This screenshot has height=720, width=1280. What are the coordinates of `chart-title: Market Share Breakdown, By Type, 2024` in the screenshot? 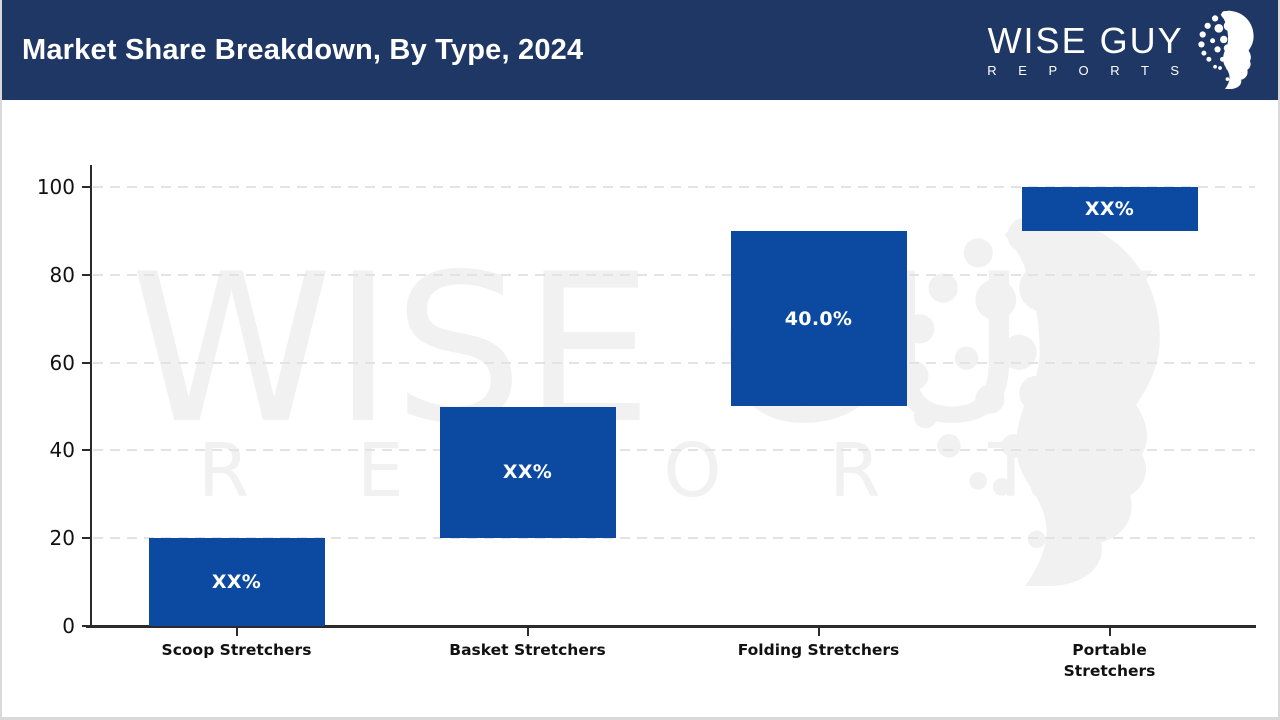 It's located at (303, 49).